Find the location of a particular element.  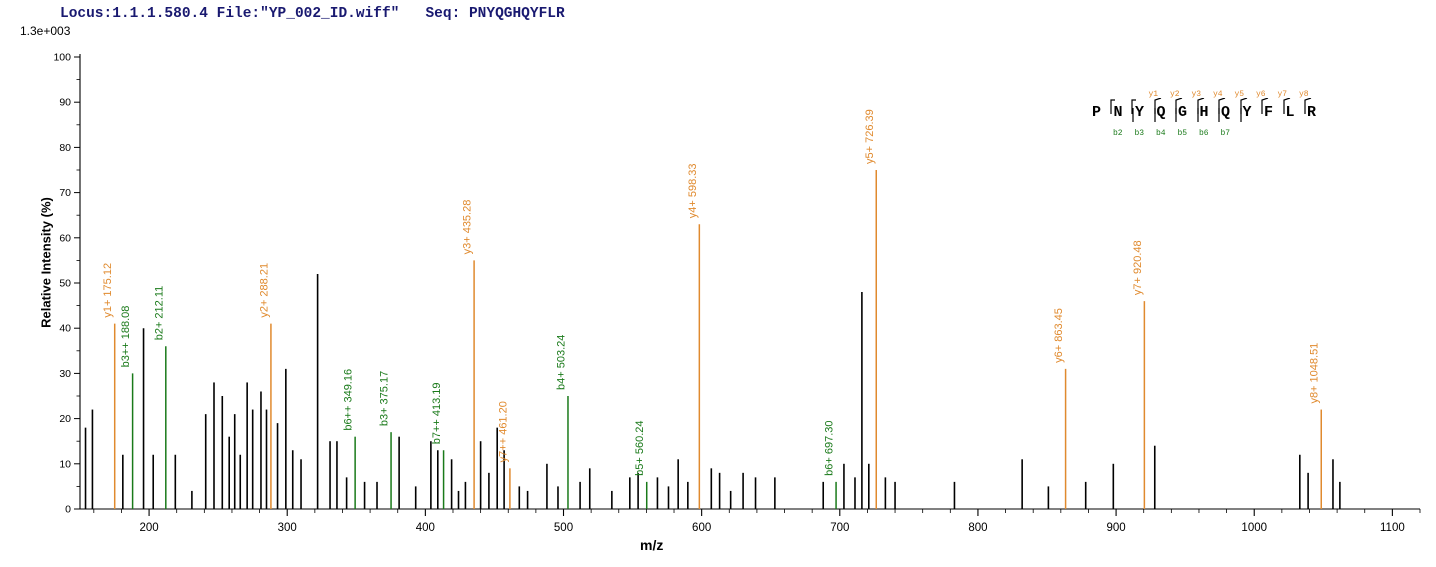

peak-label-group: y6+ 863.45 is located at coordinates (1059, 335).